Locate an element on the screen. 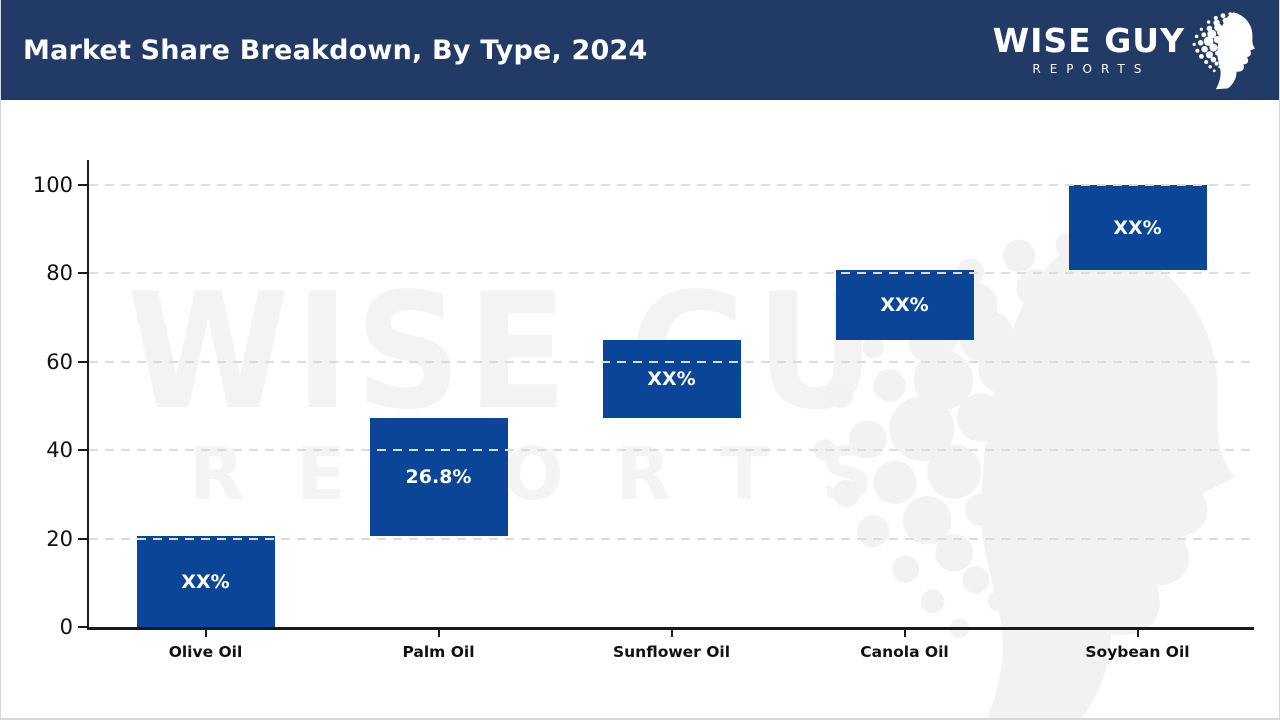 This screenshot has width=1280, height=720. brand-logo-text: WISE GUY REPORTS is located at coordinates (1089, 50).